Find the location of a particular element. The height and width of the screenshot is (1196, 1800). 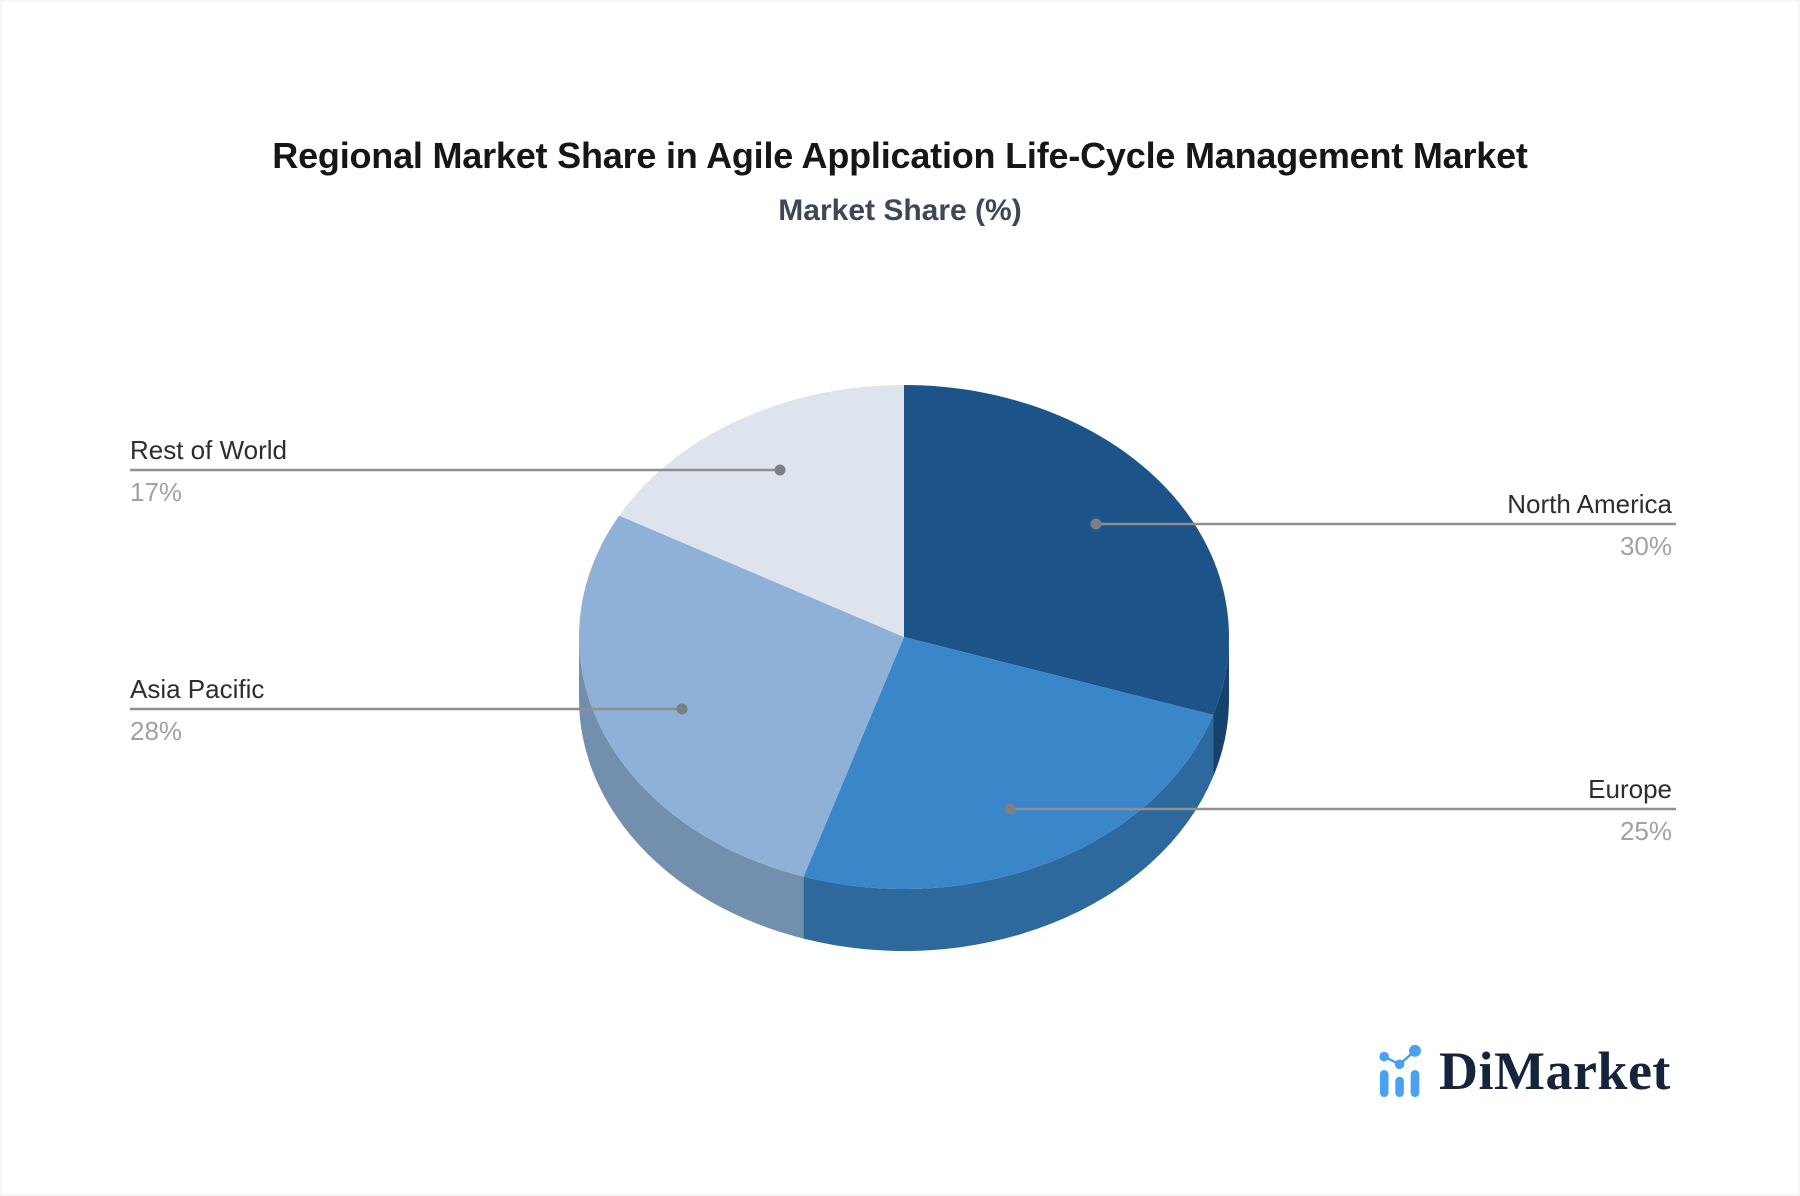

pie-slice-north-america is located at coordinates (1066, 550).